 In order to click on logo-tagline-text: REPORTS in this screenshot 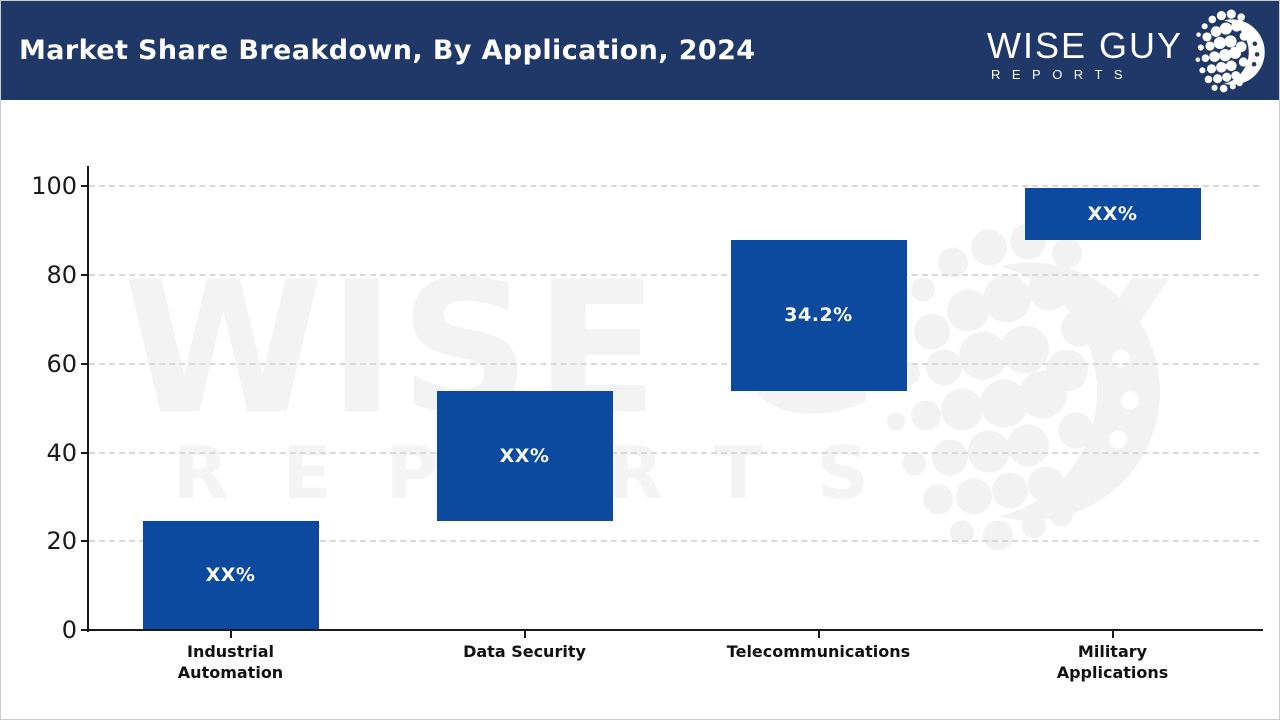, I will do `click(1062, 74)`.